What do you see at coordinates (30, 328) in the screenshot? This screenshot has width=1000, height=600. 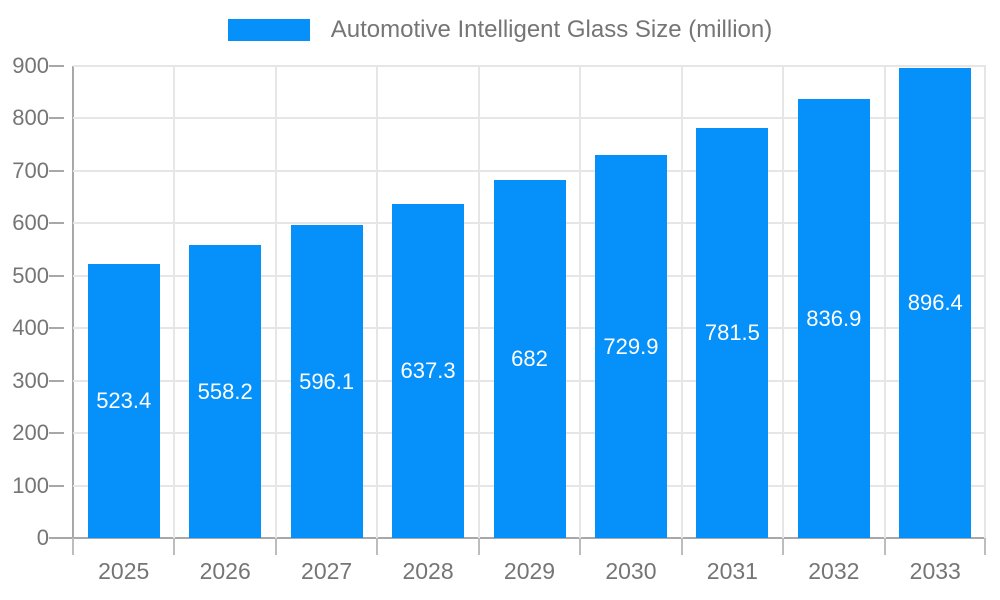 I see `y-axis-label: 400` at bounding box center [30, 328].